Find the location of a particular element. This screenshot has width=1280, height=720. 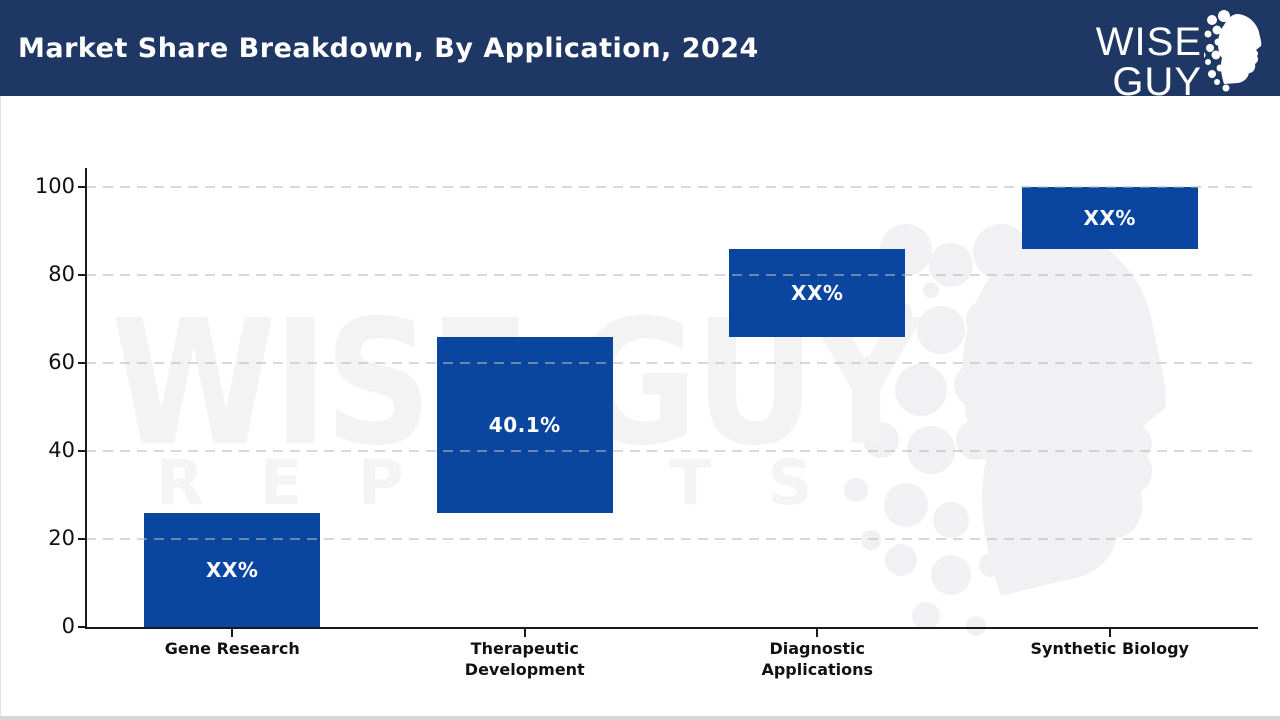

x-category-label: Therapeutic Development is located at coordinates (524, 659).